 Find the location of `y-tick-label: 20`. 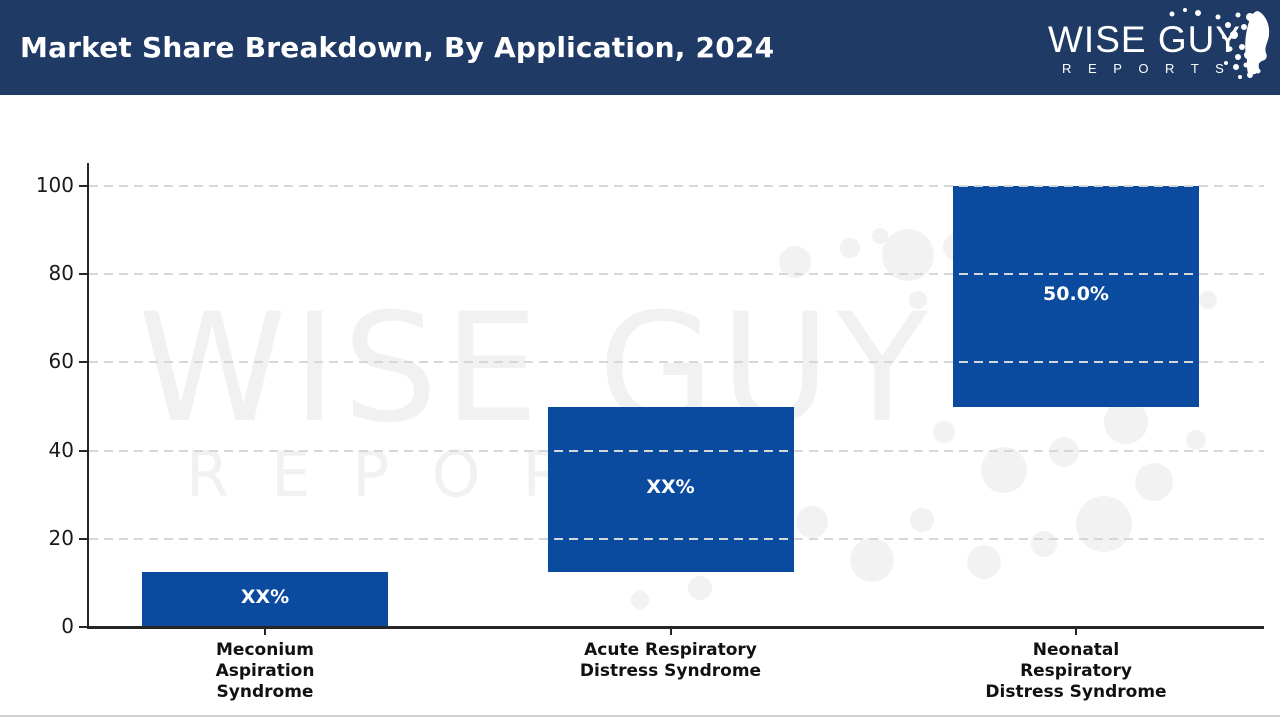

y-tick-label: 20 is located at coordinates (61, 537).